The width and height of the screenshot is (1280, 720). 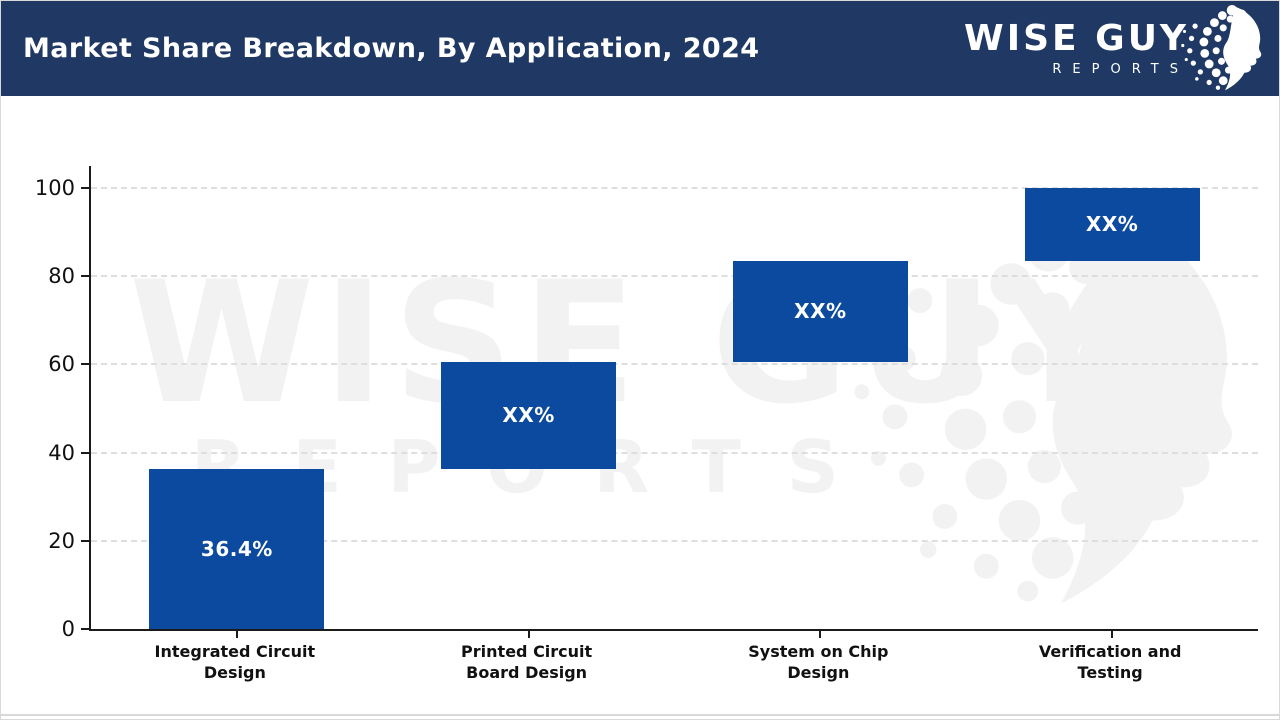 I want to click on bar-value-label-3: XX%, so click(x=820, y=311).